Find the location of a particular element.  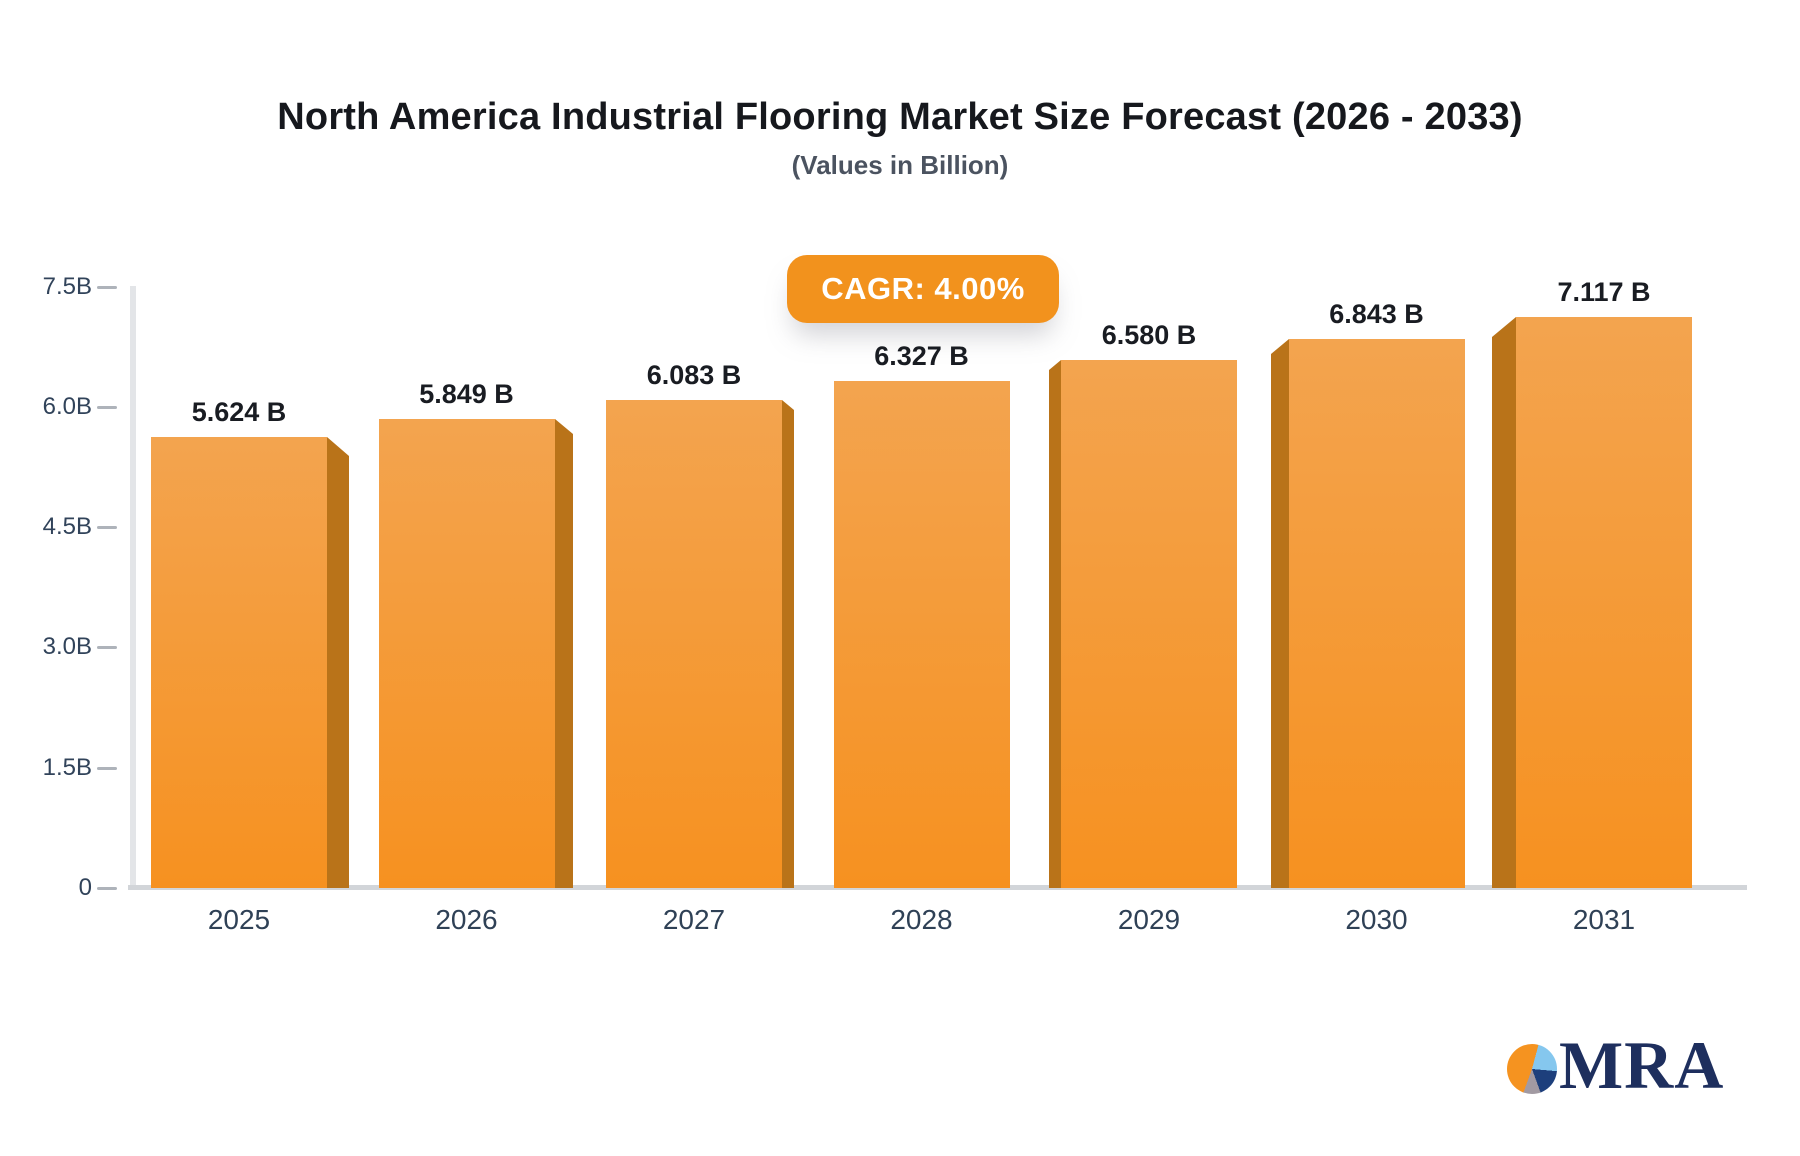

y-tick-label: 4.5B is located at coordinates (67, 527).